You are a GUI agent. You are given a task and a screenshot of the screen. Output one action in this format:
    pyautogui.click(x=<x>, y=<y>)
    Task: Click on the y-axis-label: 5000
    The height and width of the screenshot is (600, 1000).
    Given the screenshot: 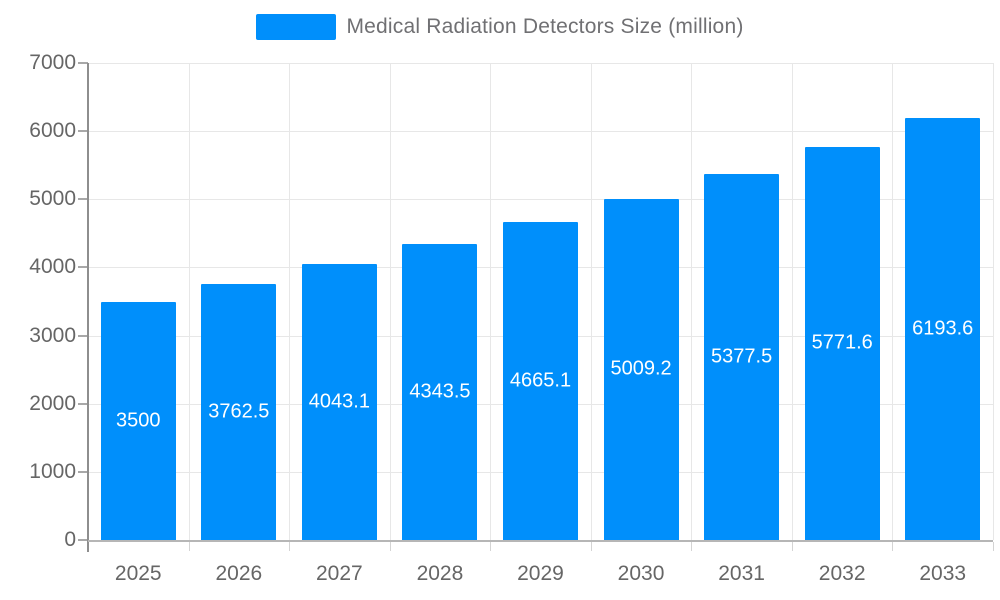 What is the action you would take?
    pyautogui.click(x=52, y=199)
    